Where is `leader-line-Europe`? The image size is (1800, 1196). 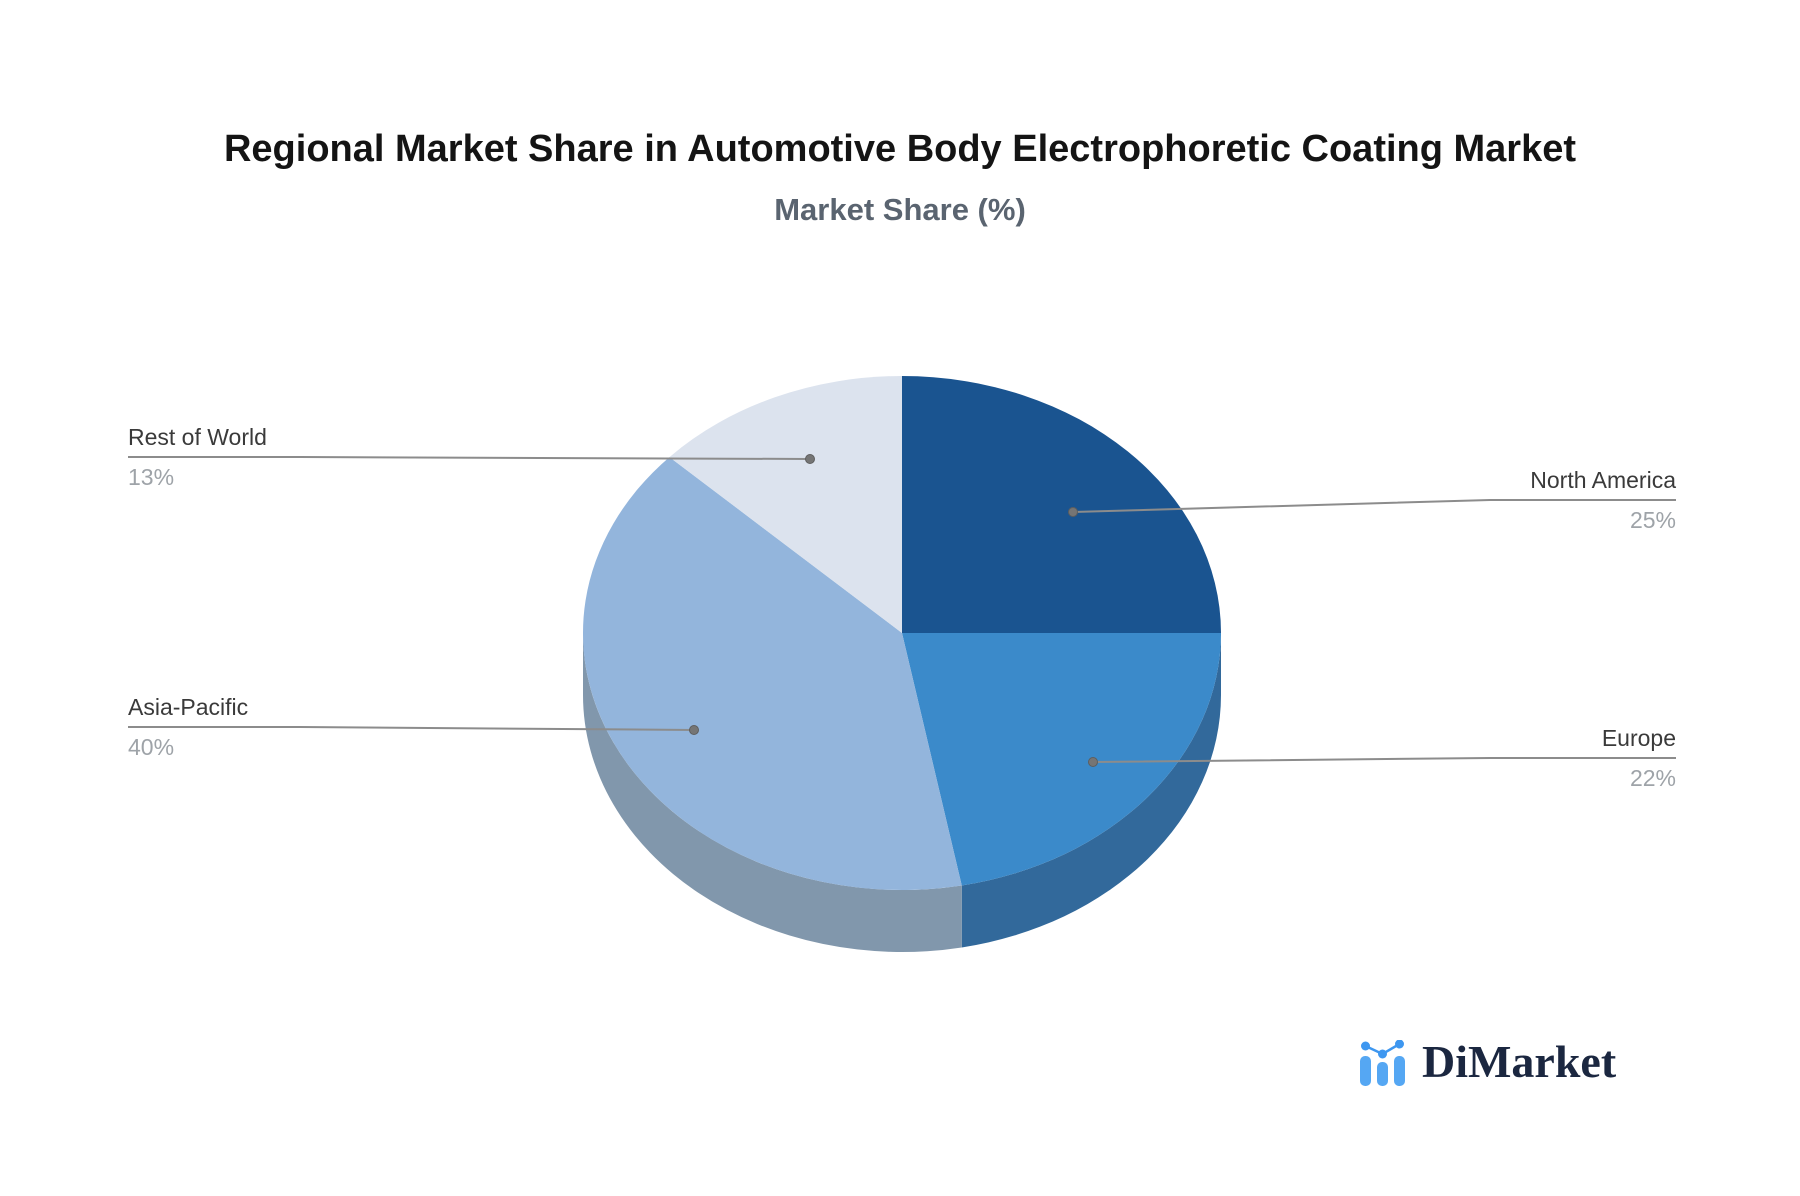
leader-line-Europe is located at coordinates (1384, 760).